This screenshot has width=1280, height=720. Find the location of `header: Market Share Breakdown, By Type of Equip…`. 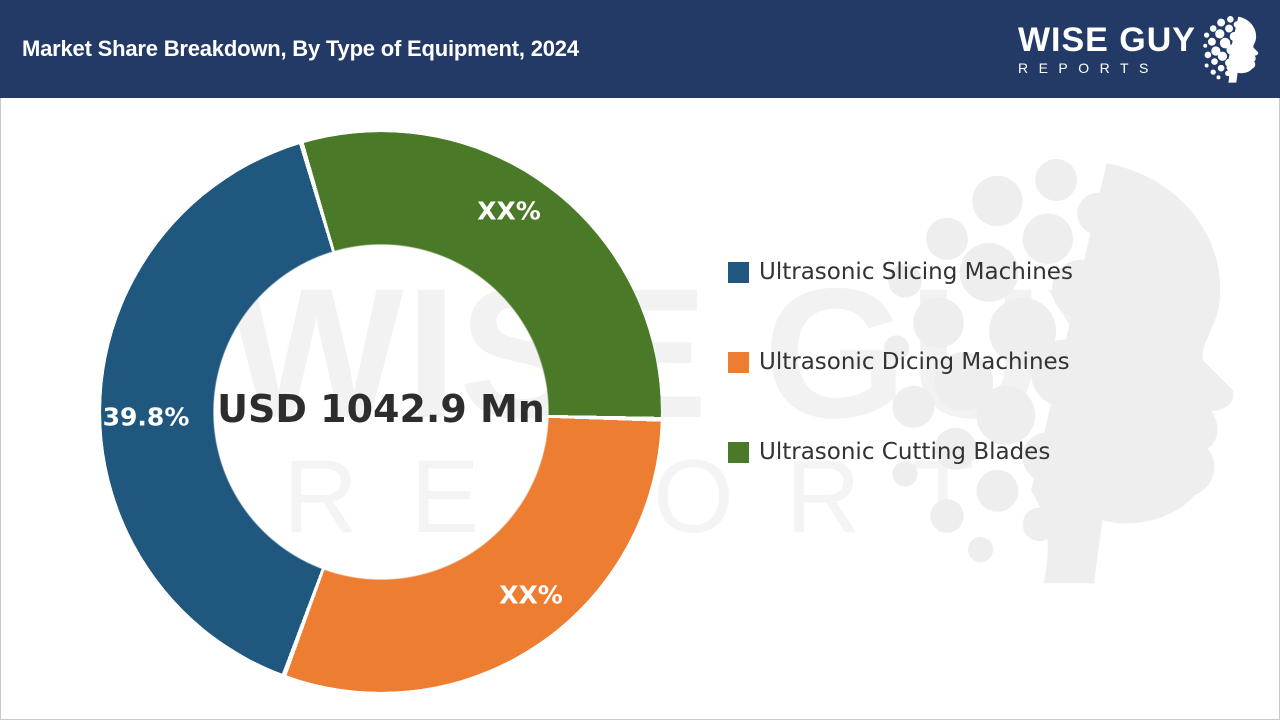

header: Market Share Breakdown, By Type of Equip… is located at coordinates (640, 49).